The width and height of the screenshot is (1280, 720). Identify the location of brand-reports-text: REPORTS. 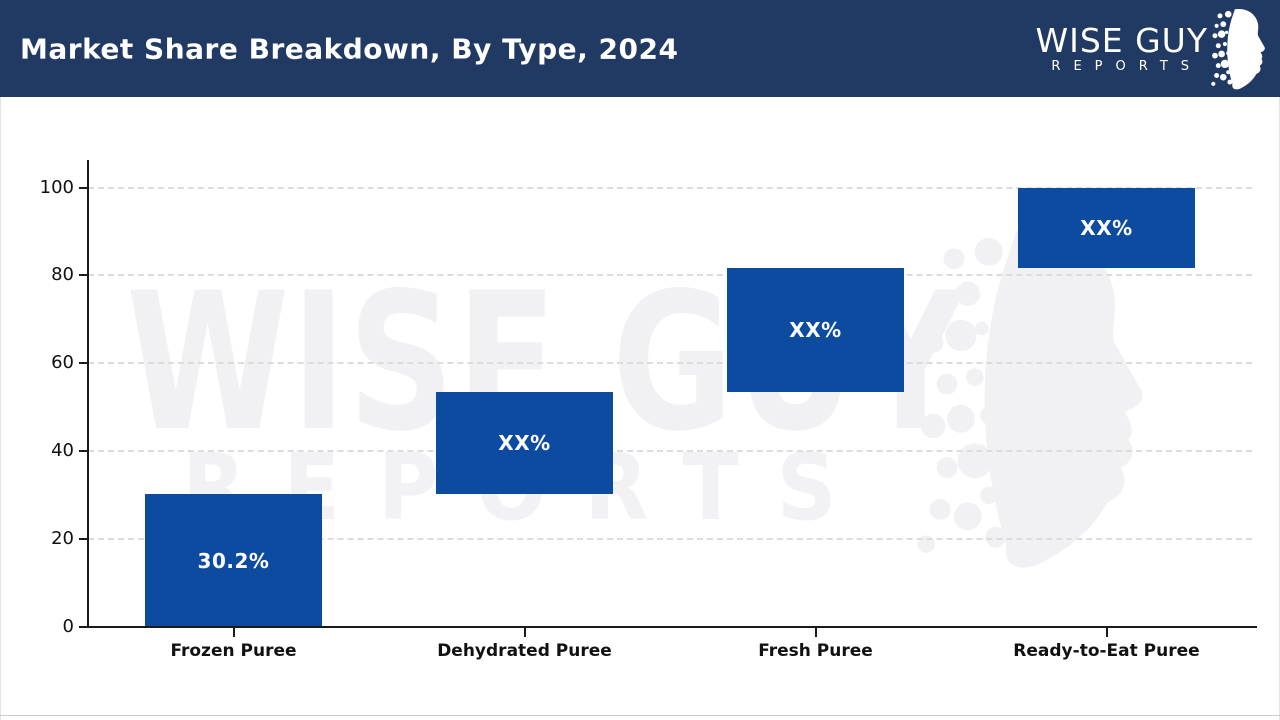
(1127, 66).